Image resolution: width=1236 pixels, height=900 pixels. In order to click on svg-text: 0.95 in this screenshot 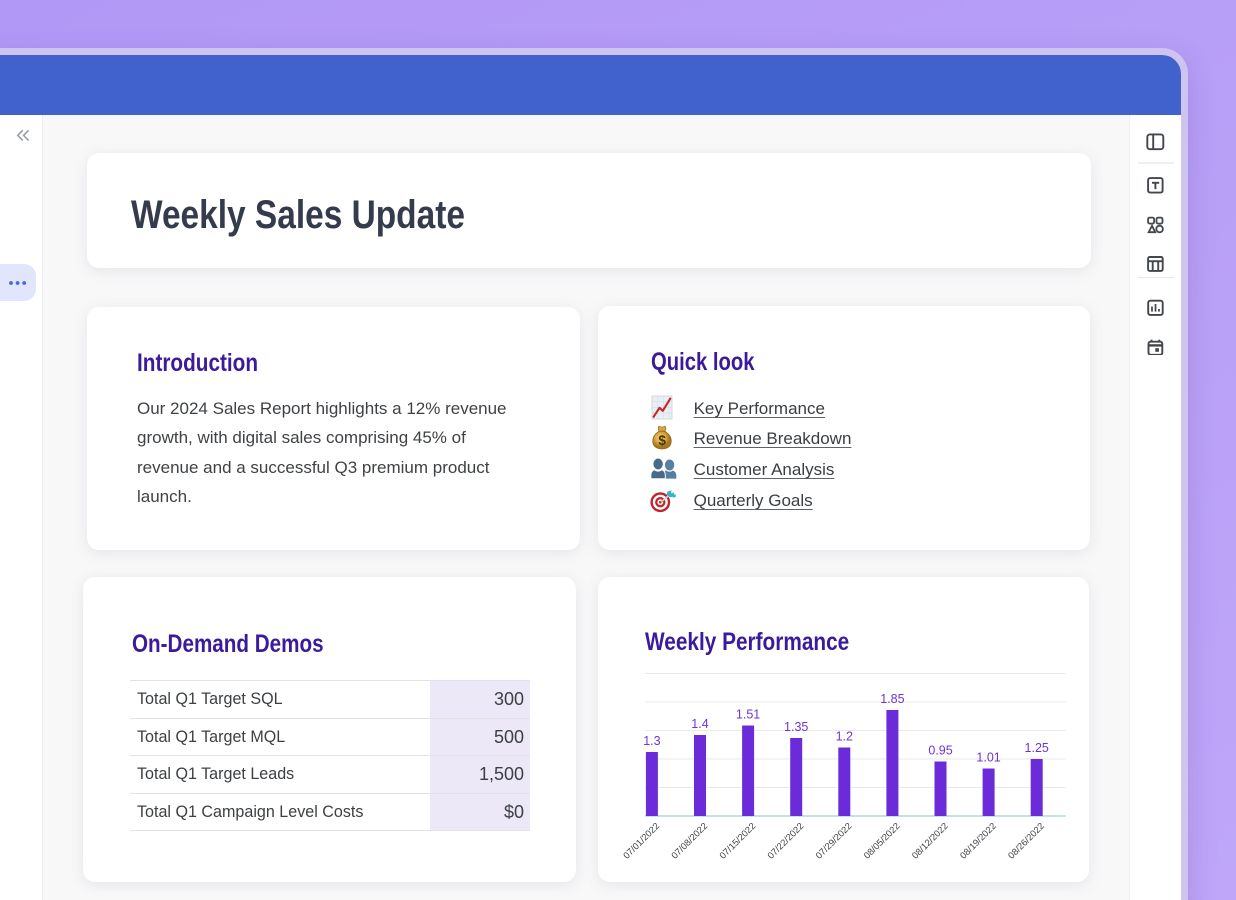, I will do `click(940, 751)`.